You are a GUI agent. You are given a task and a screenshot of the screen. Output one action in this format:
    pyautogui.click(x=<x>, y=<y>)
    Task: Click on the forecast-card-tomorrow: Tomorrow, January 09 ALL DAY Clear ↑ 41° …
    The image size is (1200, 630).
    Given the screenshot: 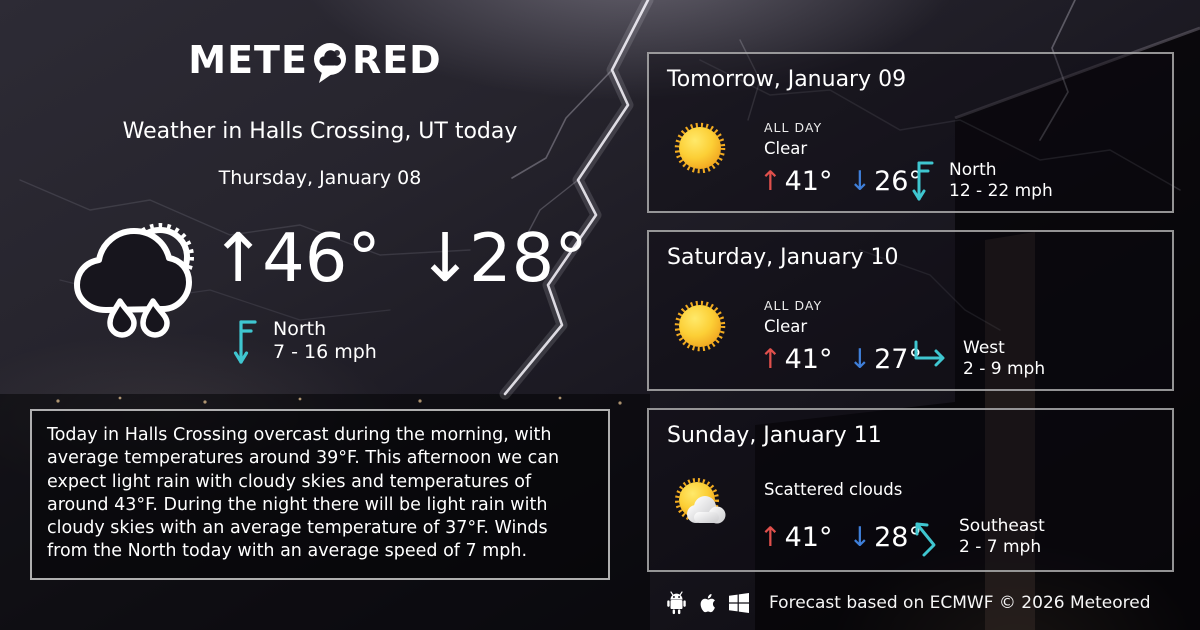 What is the action you would take?
    pyautogui.click(x=910, y=132)
    